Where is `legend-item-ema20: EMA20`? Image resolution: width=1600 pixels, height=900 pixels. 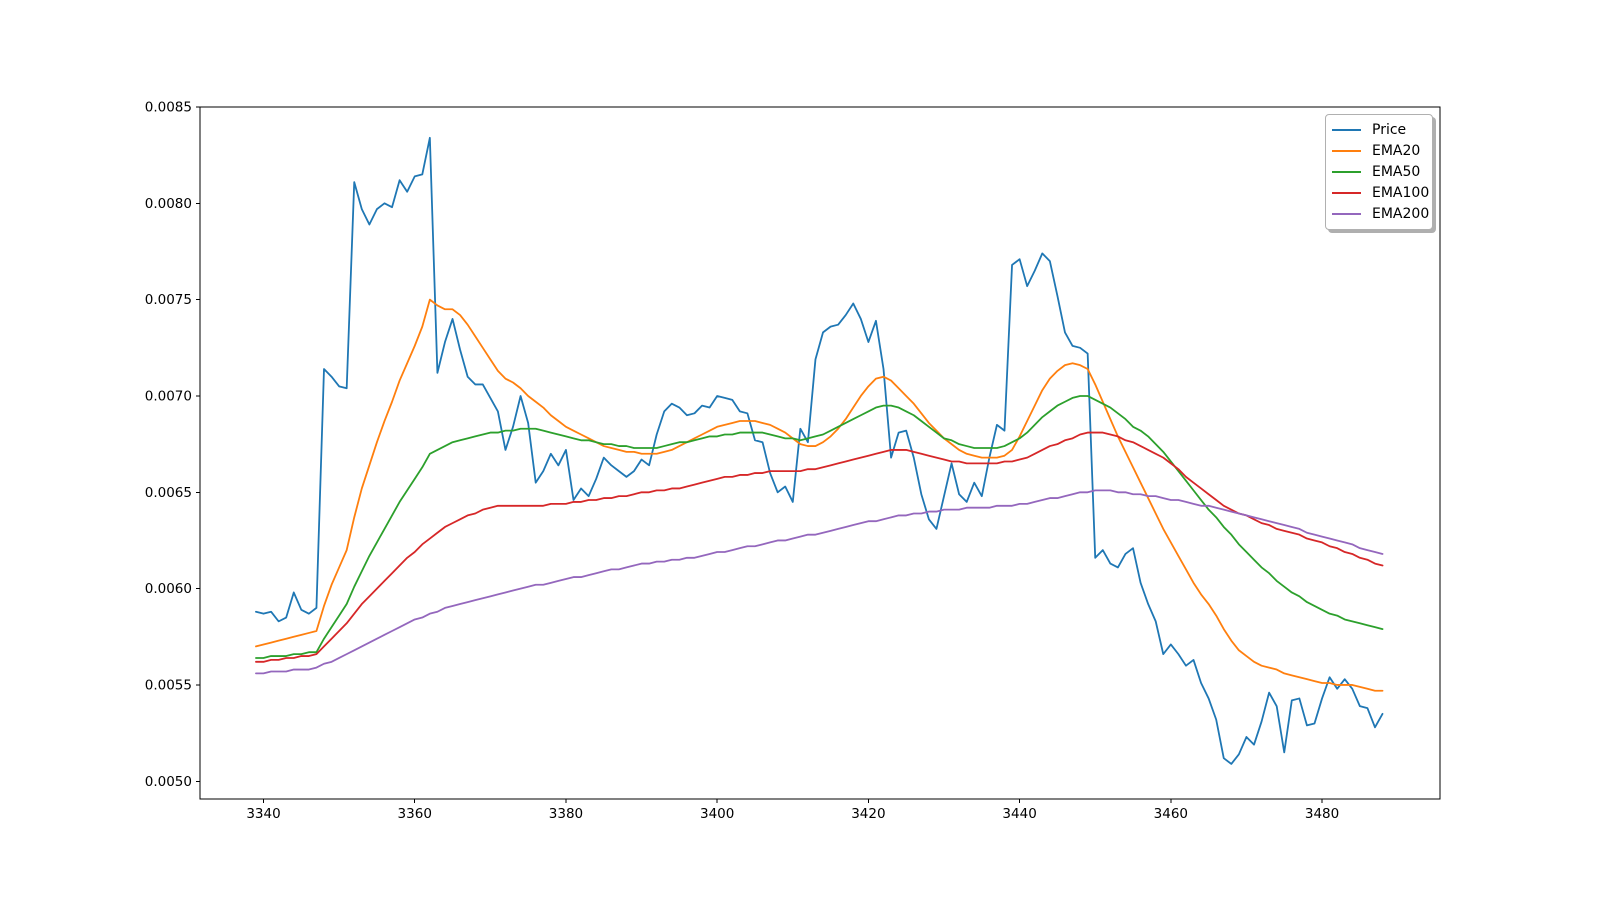 legend-item-ema20: EMA20 is located at coordinates (1379, 150).